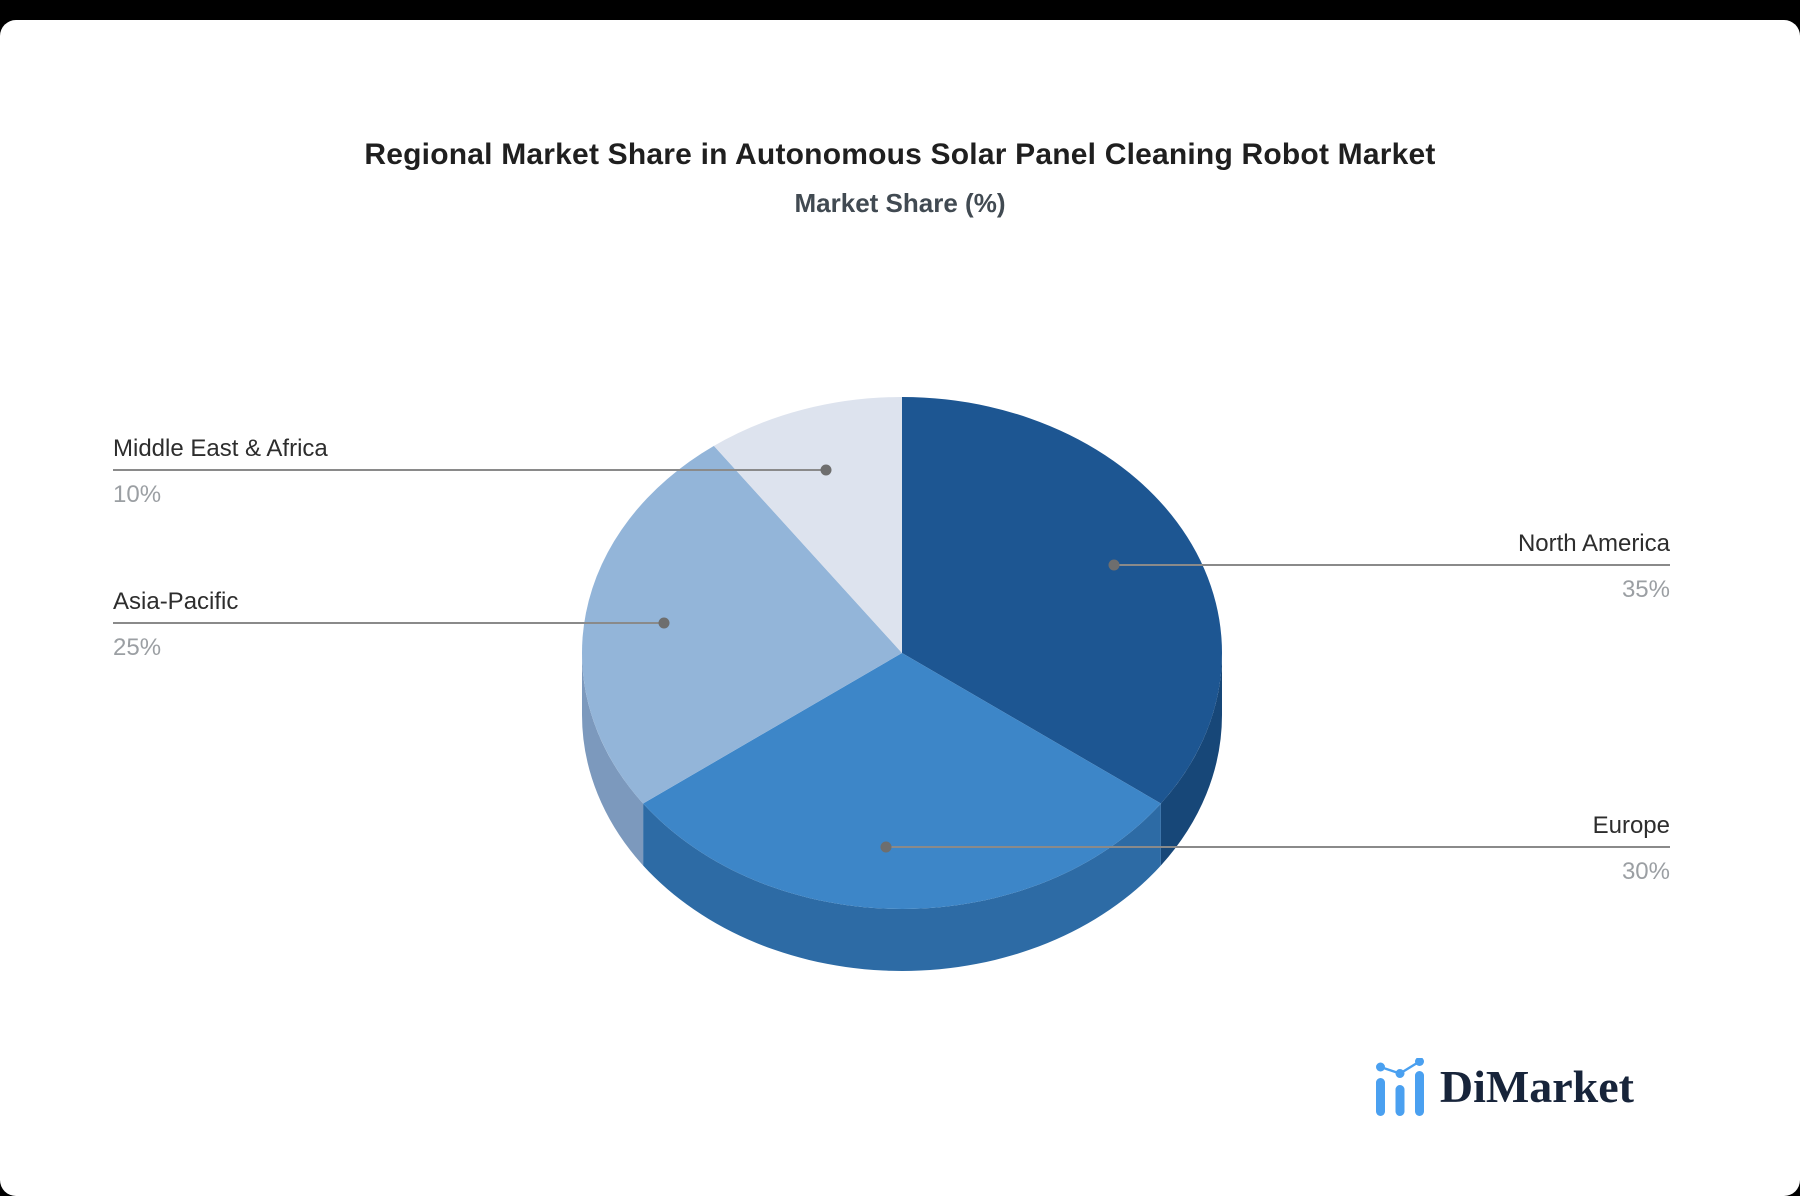  I want to click on leader-dot-asia-pacific, so click(664, 623).